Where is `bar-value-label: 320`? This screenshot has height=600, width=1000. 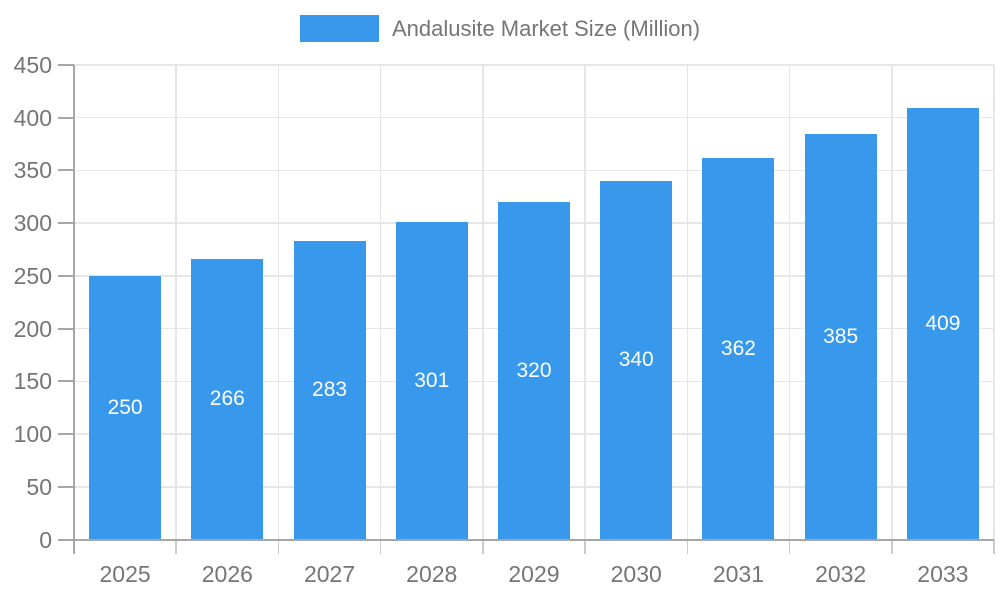
bar-value-label: 320 is located at coordinates (534, 370).